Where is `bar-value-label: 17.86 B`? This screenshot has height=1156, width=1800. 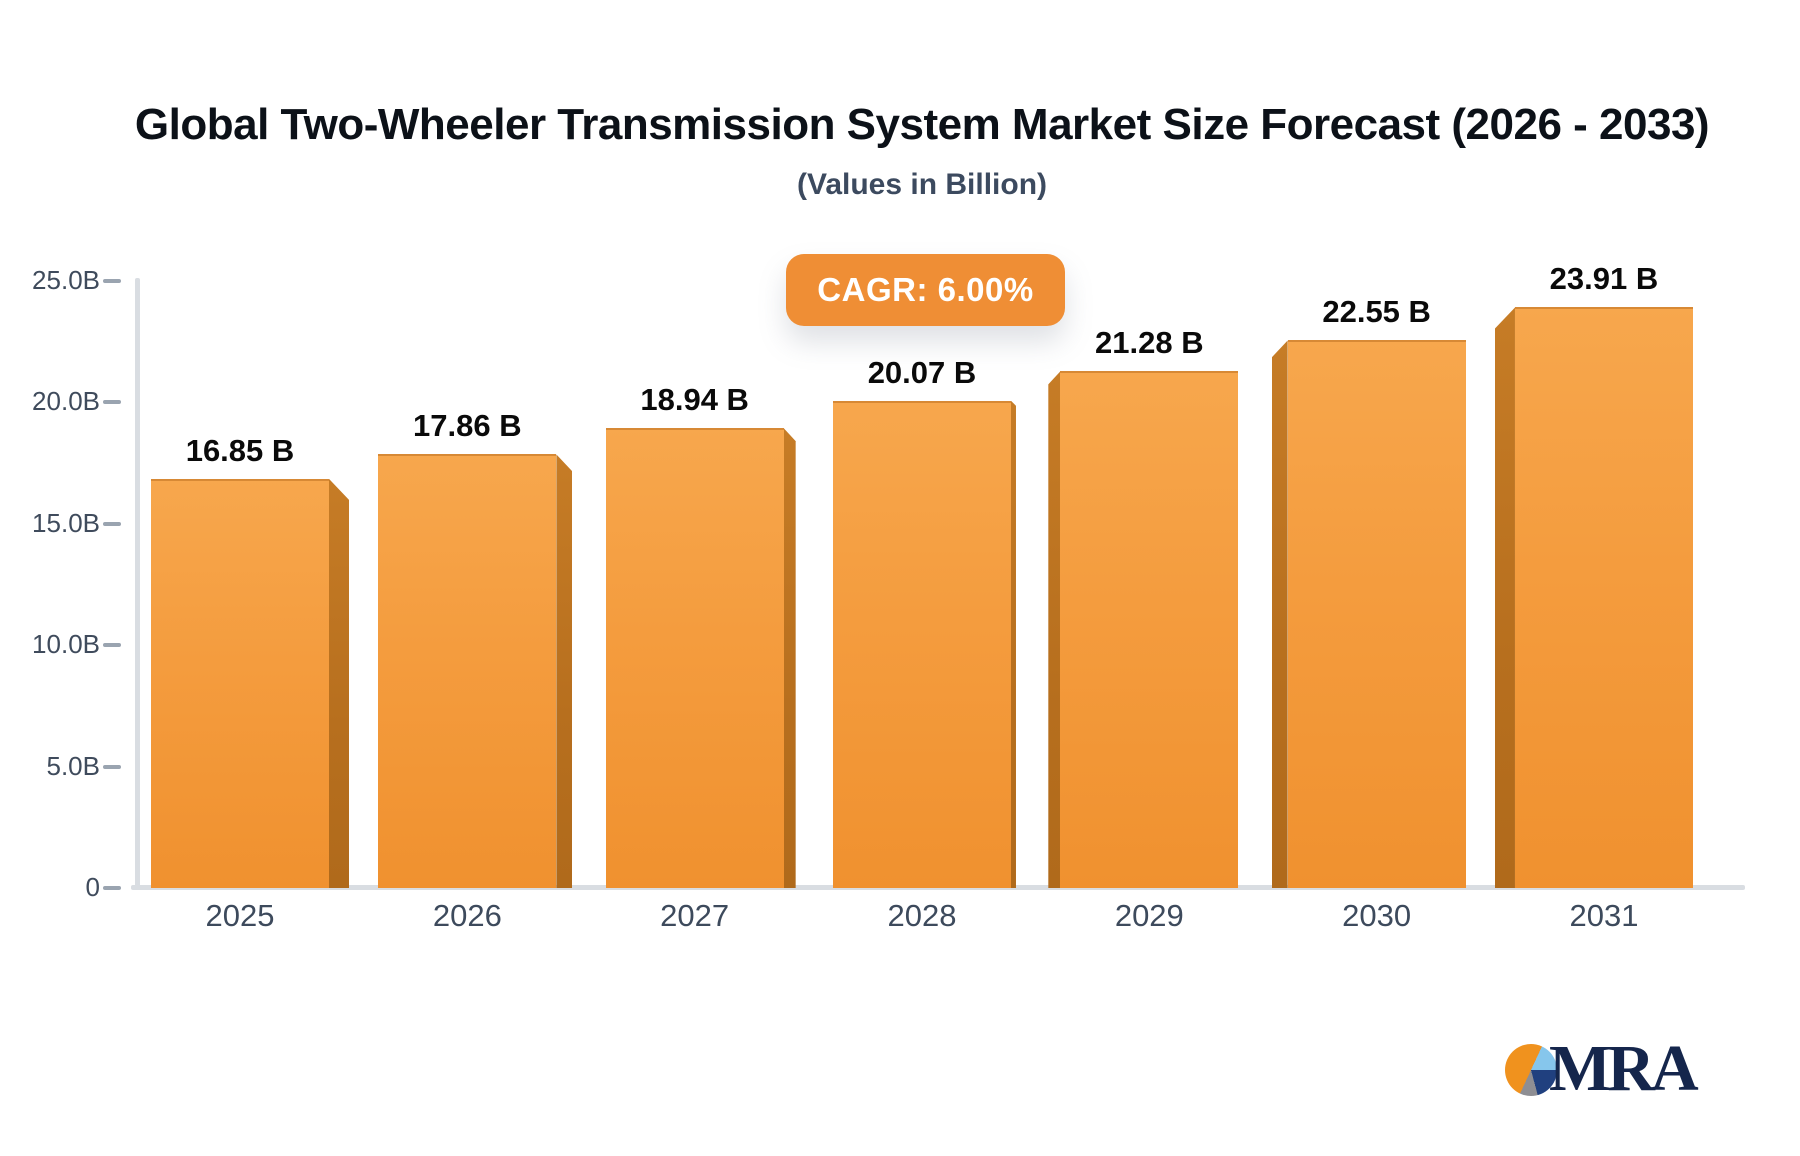 bar-value-label: 17.86 B is located at coordinates (467, 426).